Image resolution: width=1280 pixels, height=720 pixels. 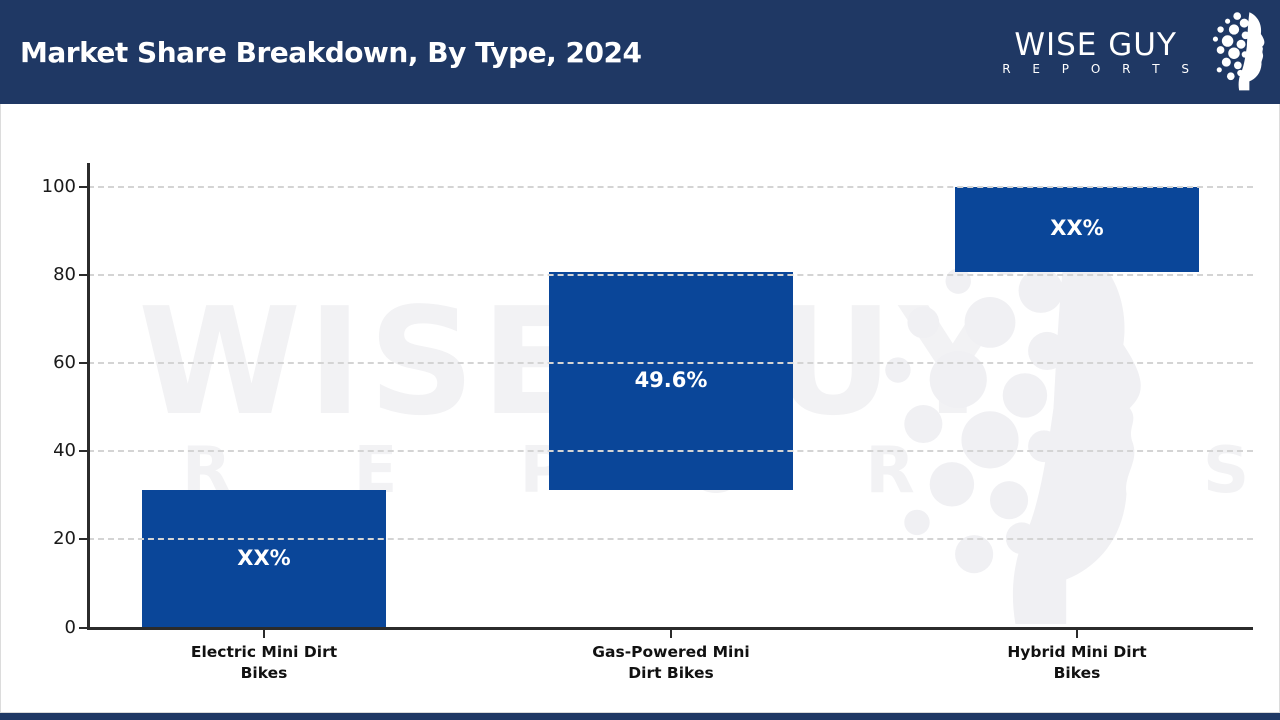 I want to click on bar-value-label: 49.6%, so click(x=671, y=379).